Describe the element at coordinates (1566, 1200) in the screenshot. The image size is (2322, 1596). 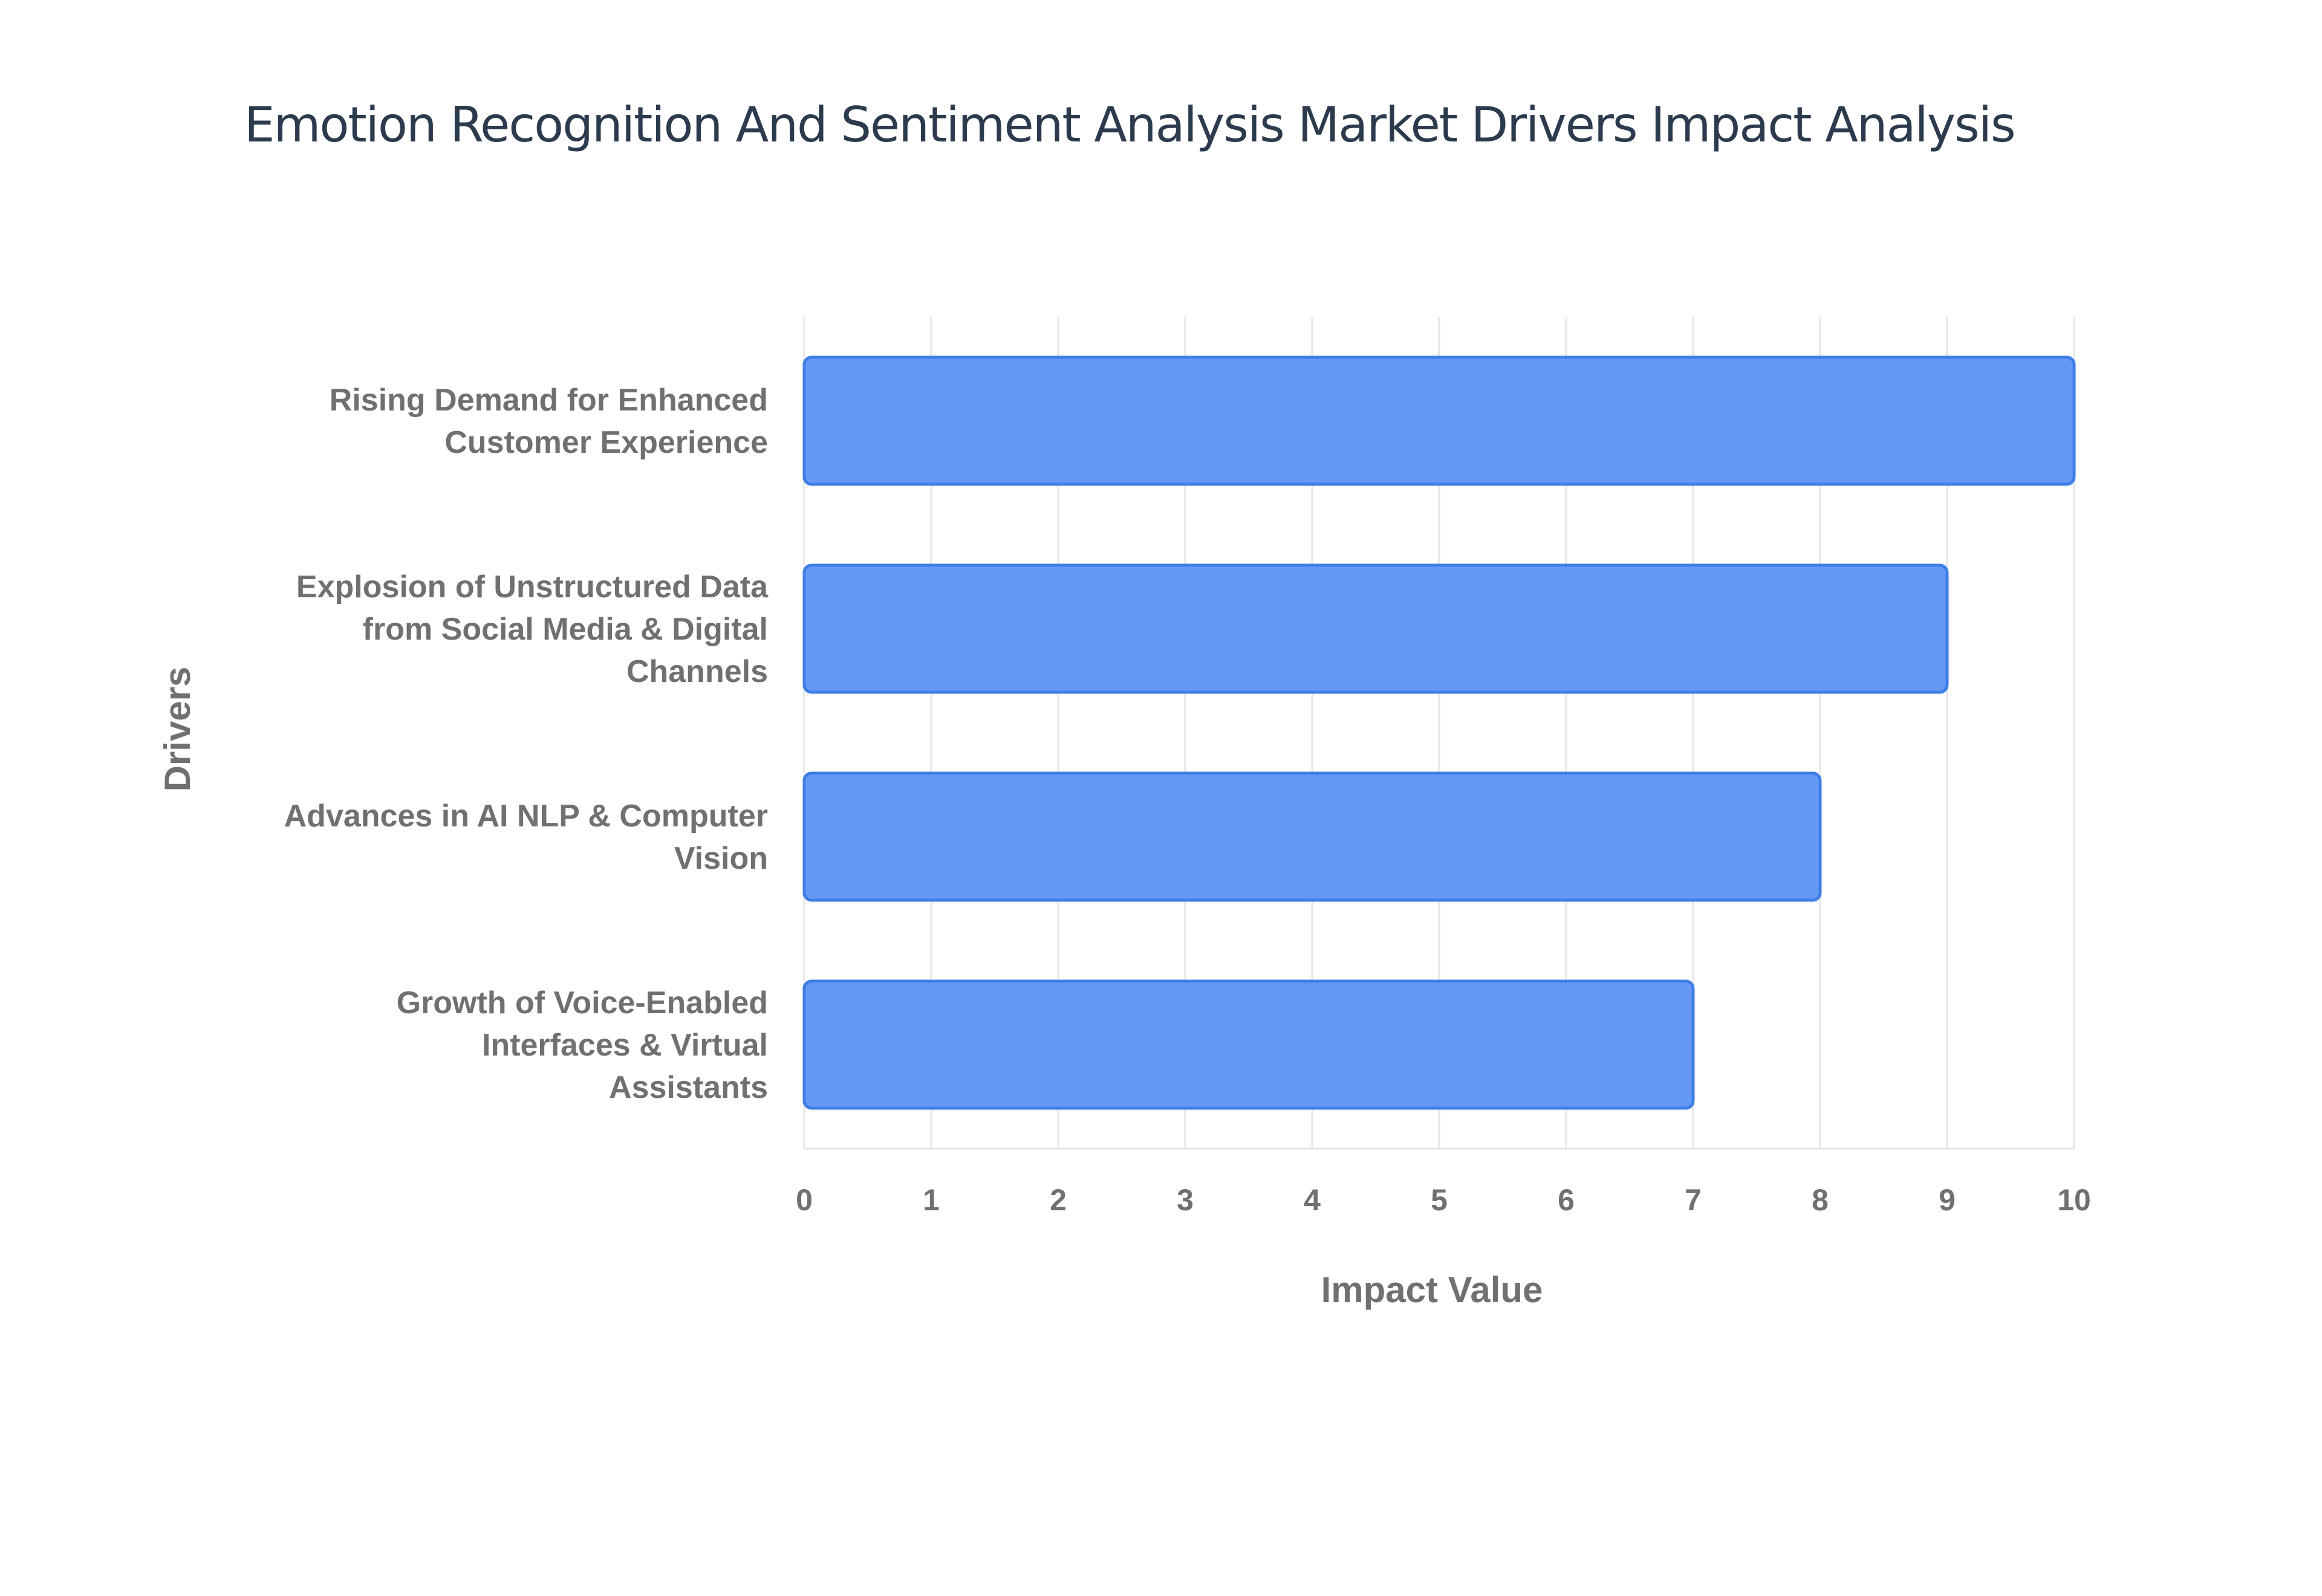
I see `x-tick-label-6: 6` at that location.